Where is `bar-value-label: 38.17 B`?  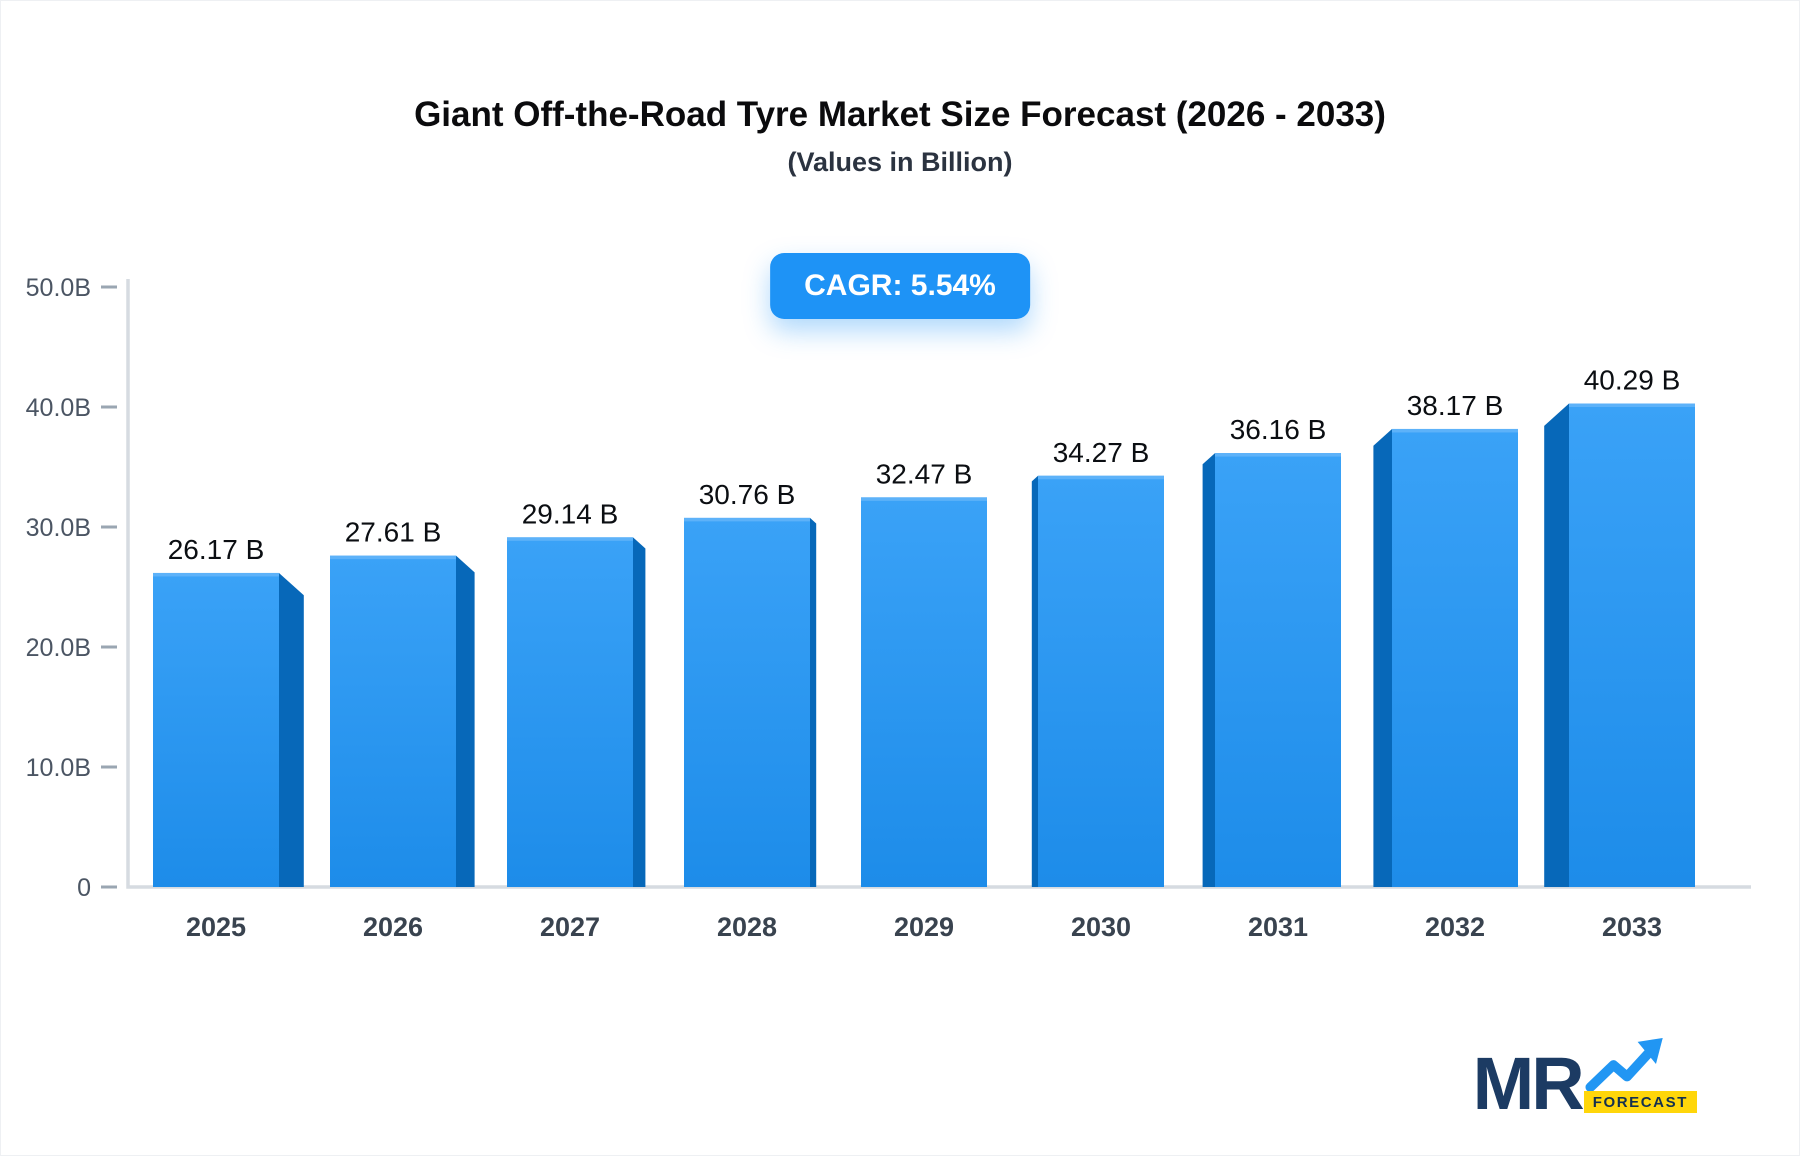 bar-value-label: 38.17 B is located at coordinates (1455, 405).